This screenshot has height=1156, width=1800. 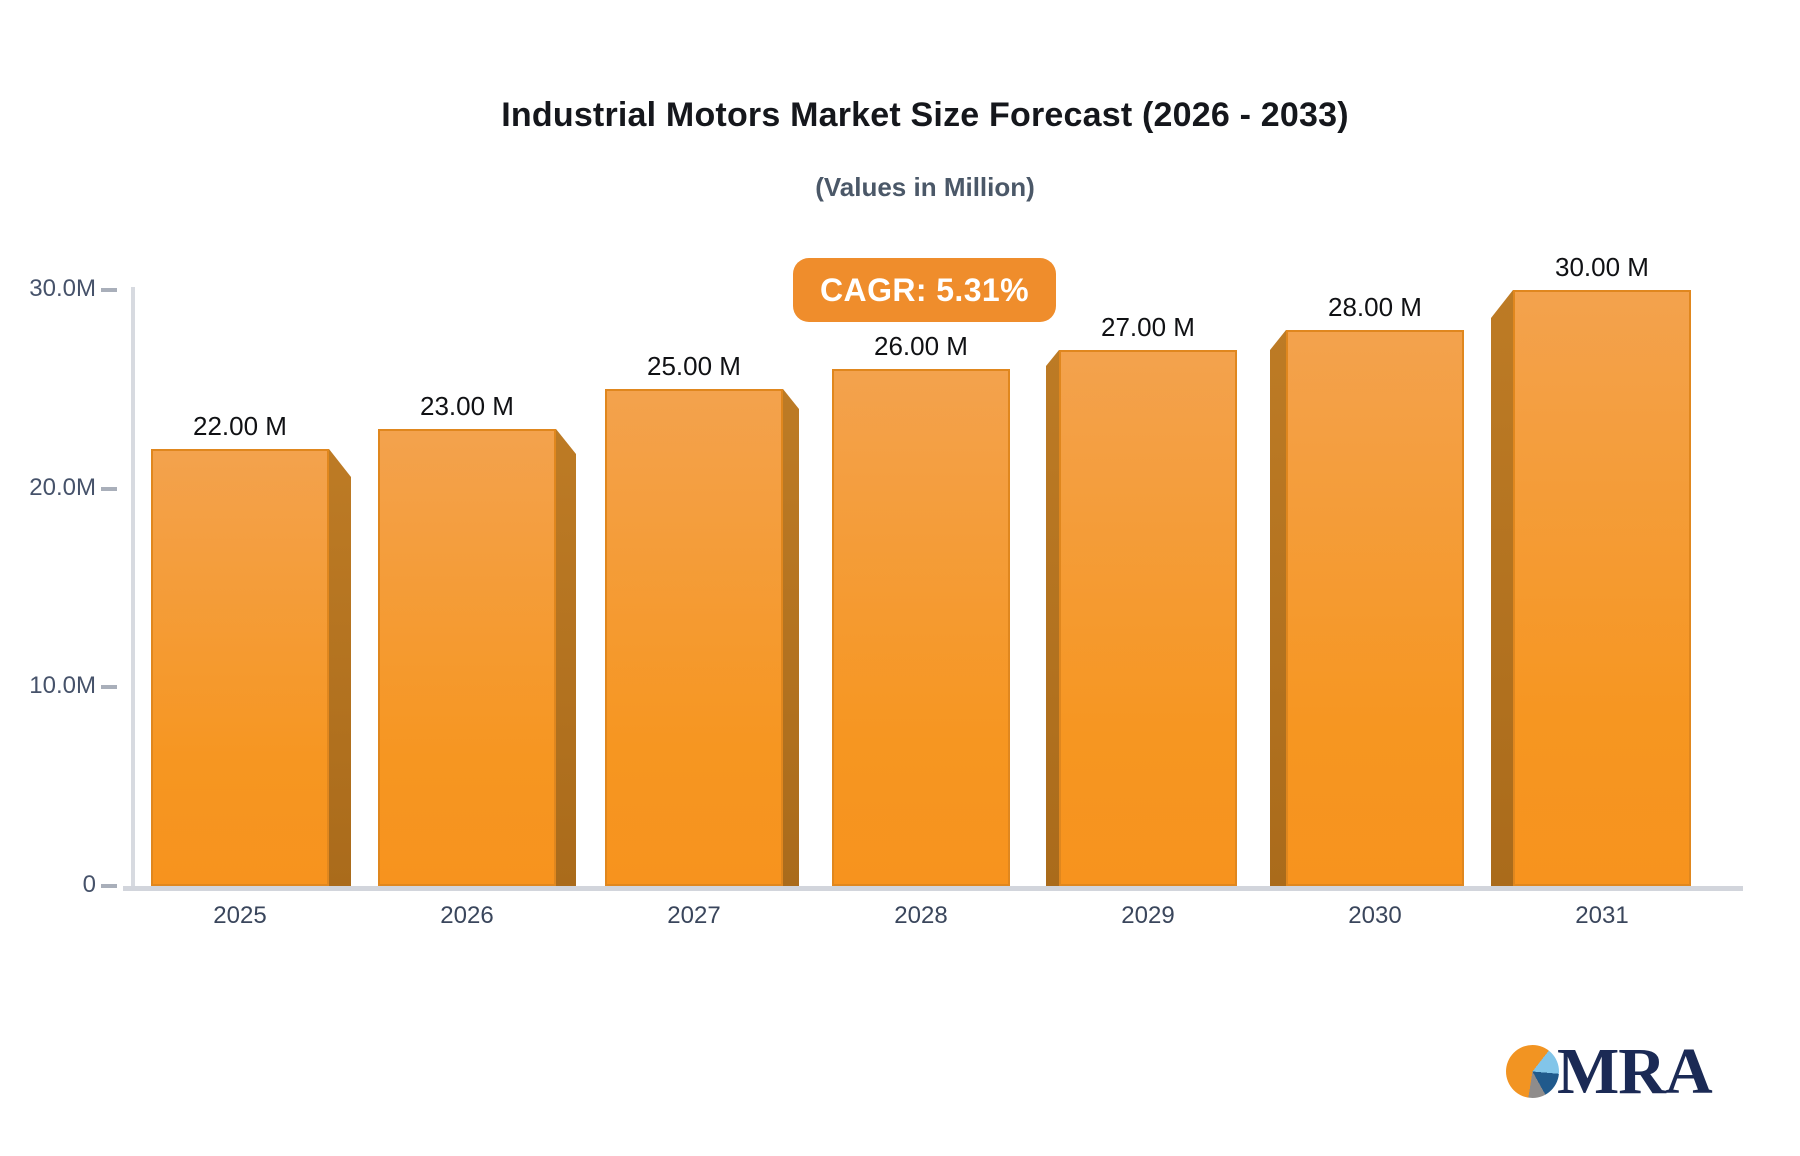 What do you see at coordinates (921, 915) in the screenshot?
I see `x-axis-label: 2028` at bounding box center [921, 915].